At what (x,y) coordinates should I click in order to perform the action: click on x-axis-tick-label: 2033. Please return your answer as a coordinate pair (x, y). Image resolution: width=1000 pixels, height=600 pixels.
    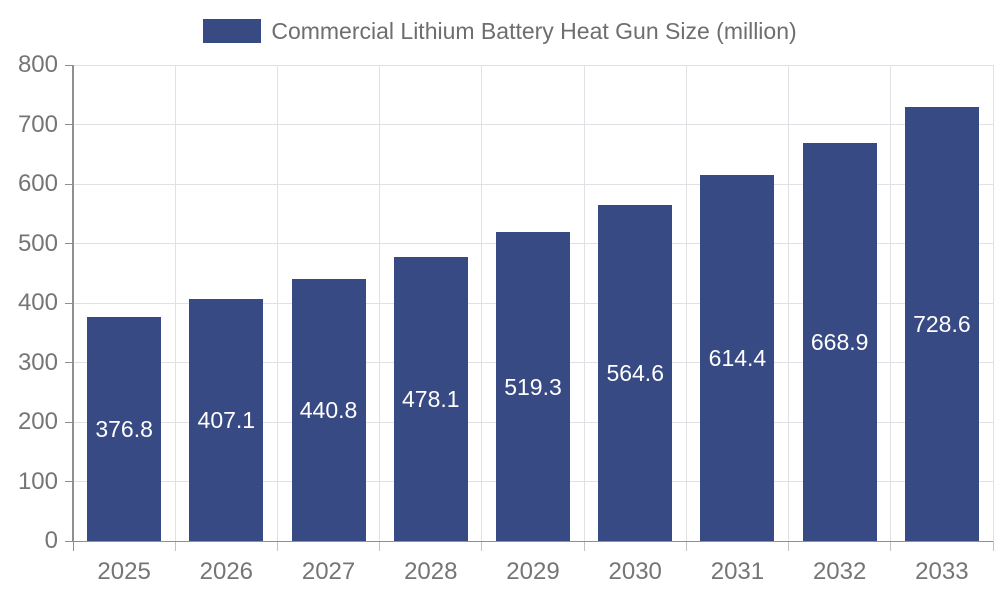
    Looking at the image, I should click on (942, 571).